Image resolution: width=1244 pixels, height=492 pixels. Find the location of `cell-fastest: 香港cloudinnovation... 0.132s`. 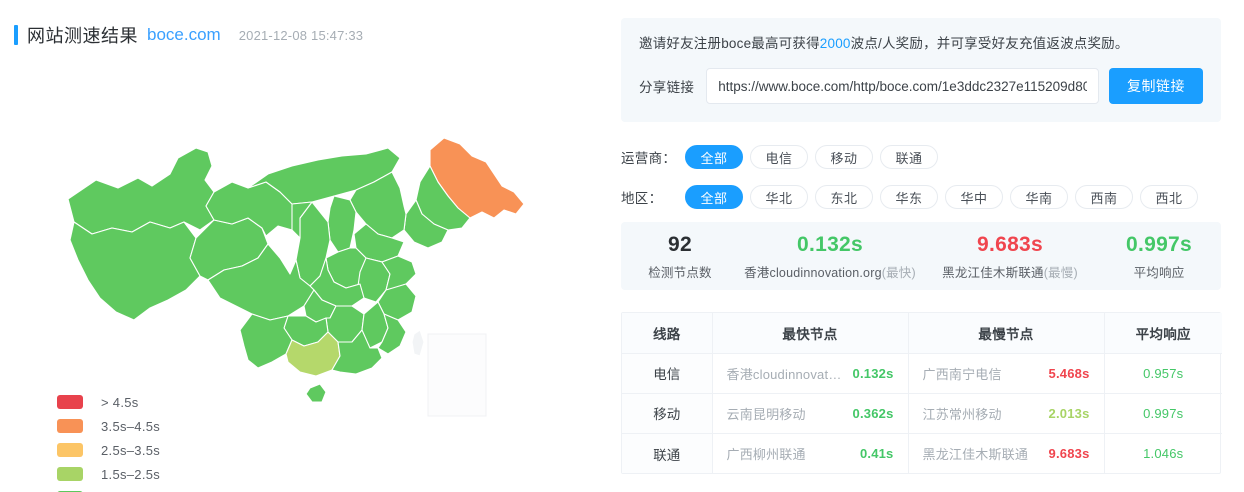

cell-fastest: 香港cloudinnovation... 0.132s is located at coordinates (810, 373).